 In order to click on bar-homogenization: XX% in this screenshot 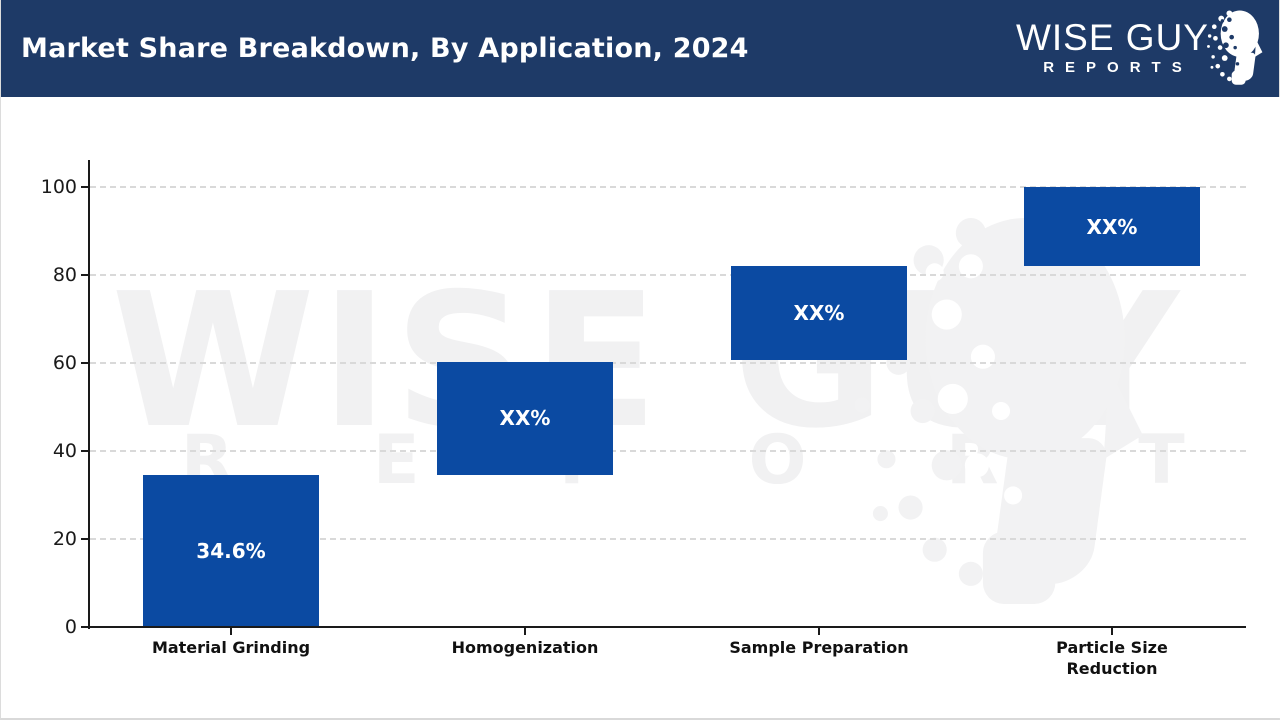, I will do `click(525, 418)`.